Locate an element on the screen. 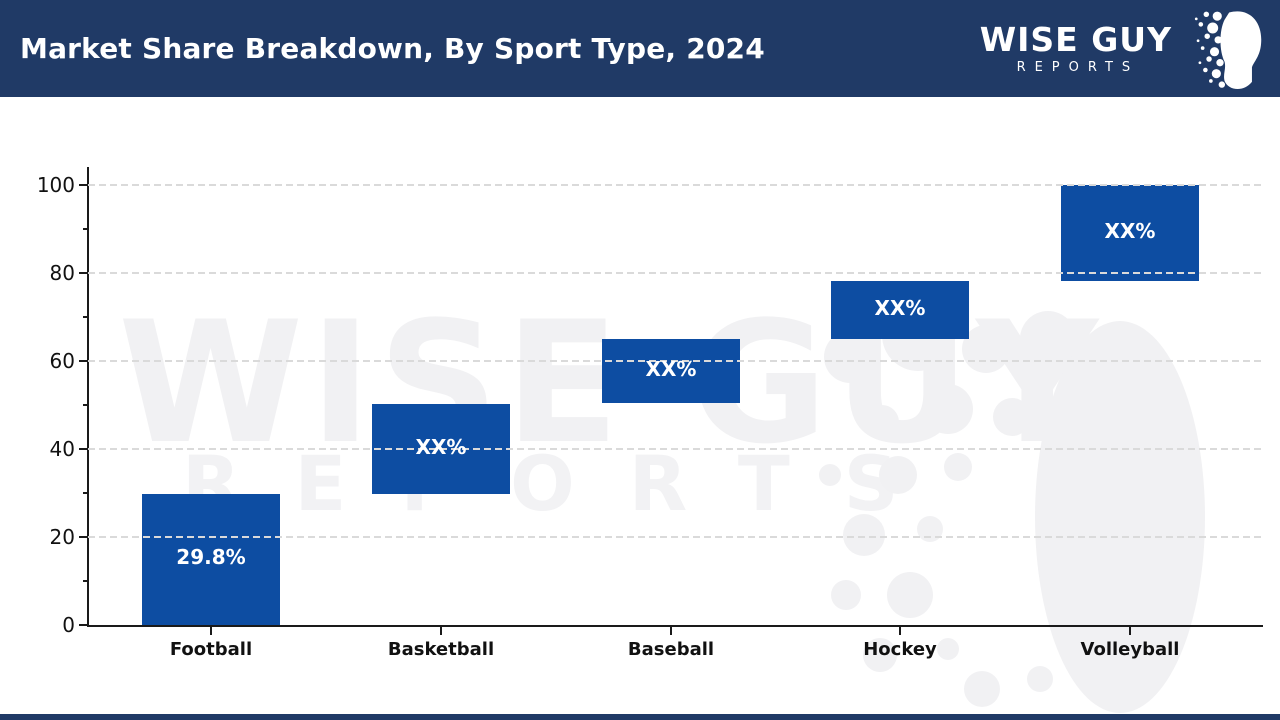 The image size is (1280, 720). x-category-label: Basketball is located at coordinates (441, 649).